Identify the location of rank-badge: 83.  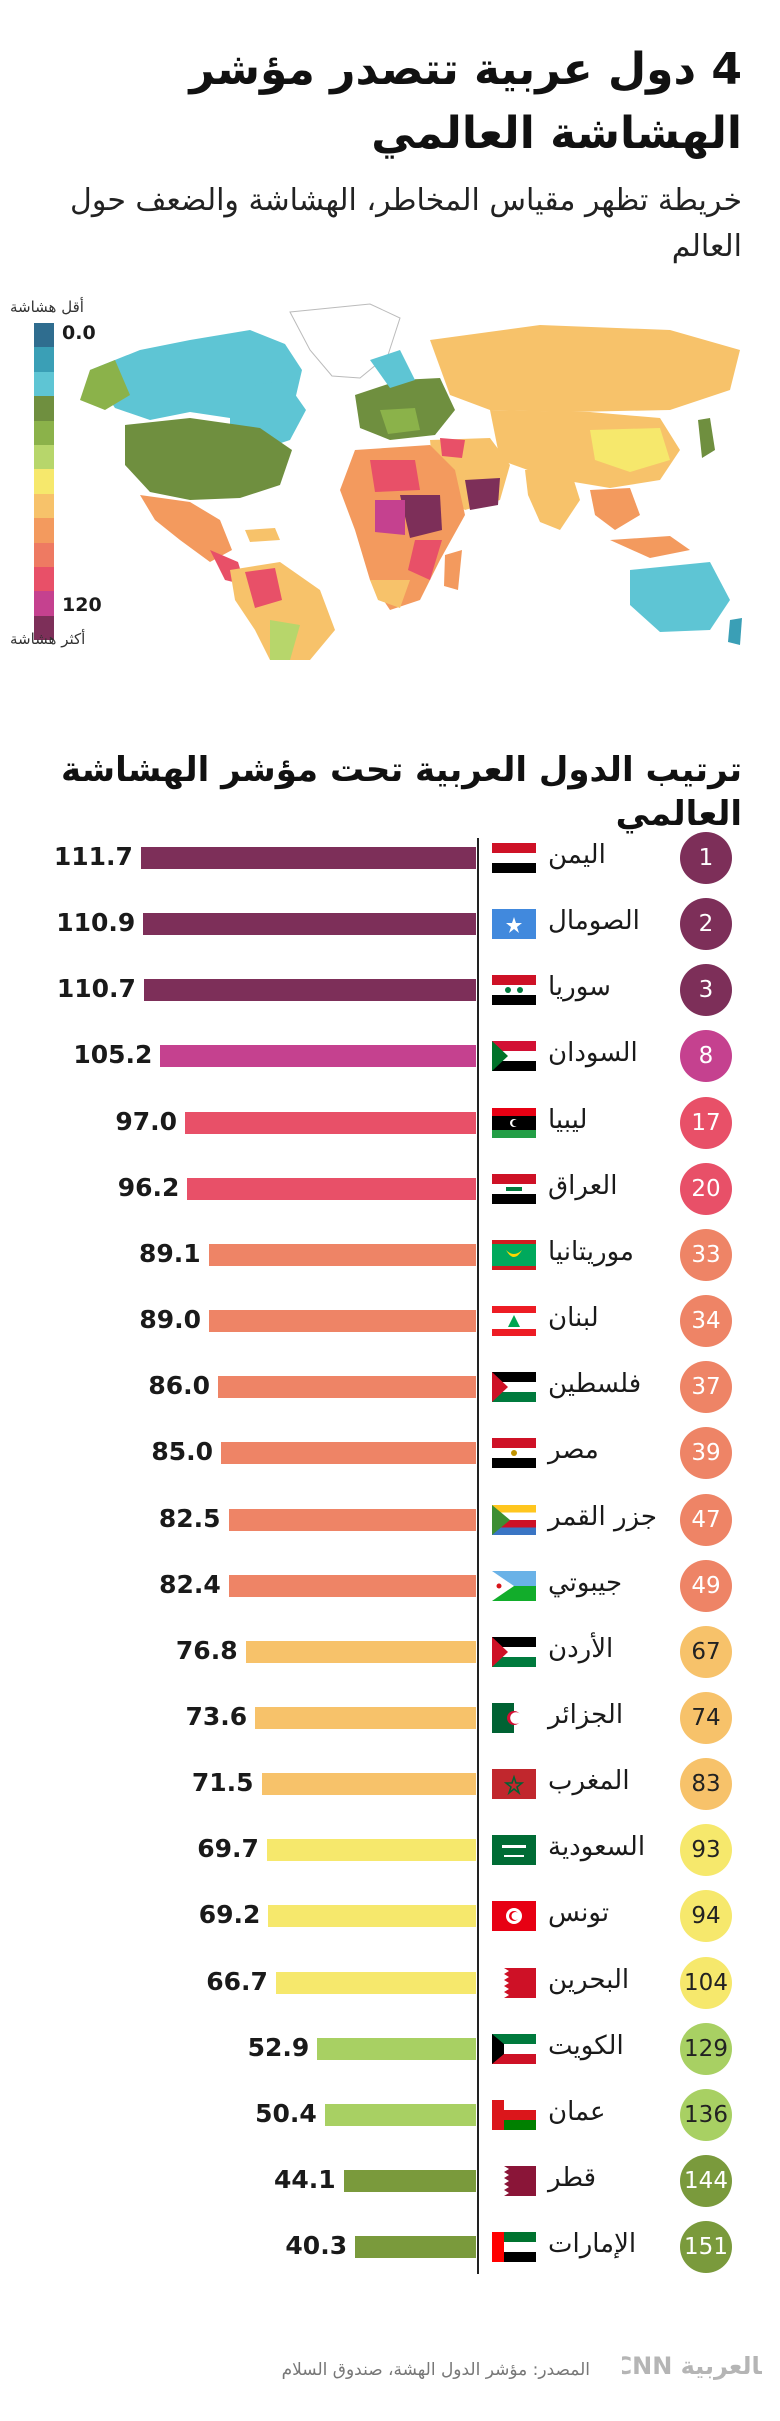
(706, 1784).